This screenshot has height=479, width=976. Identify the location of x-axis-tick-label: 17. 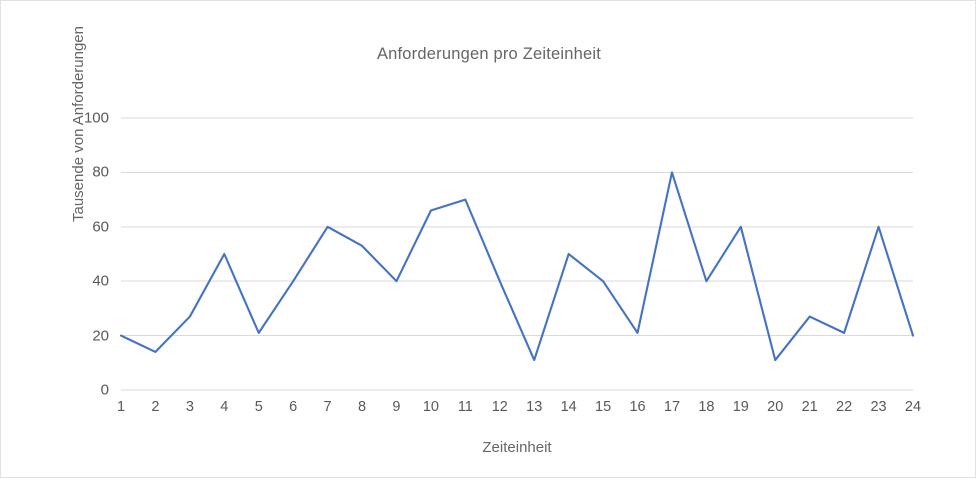
(672, 407).